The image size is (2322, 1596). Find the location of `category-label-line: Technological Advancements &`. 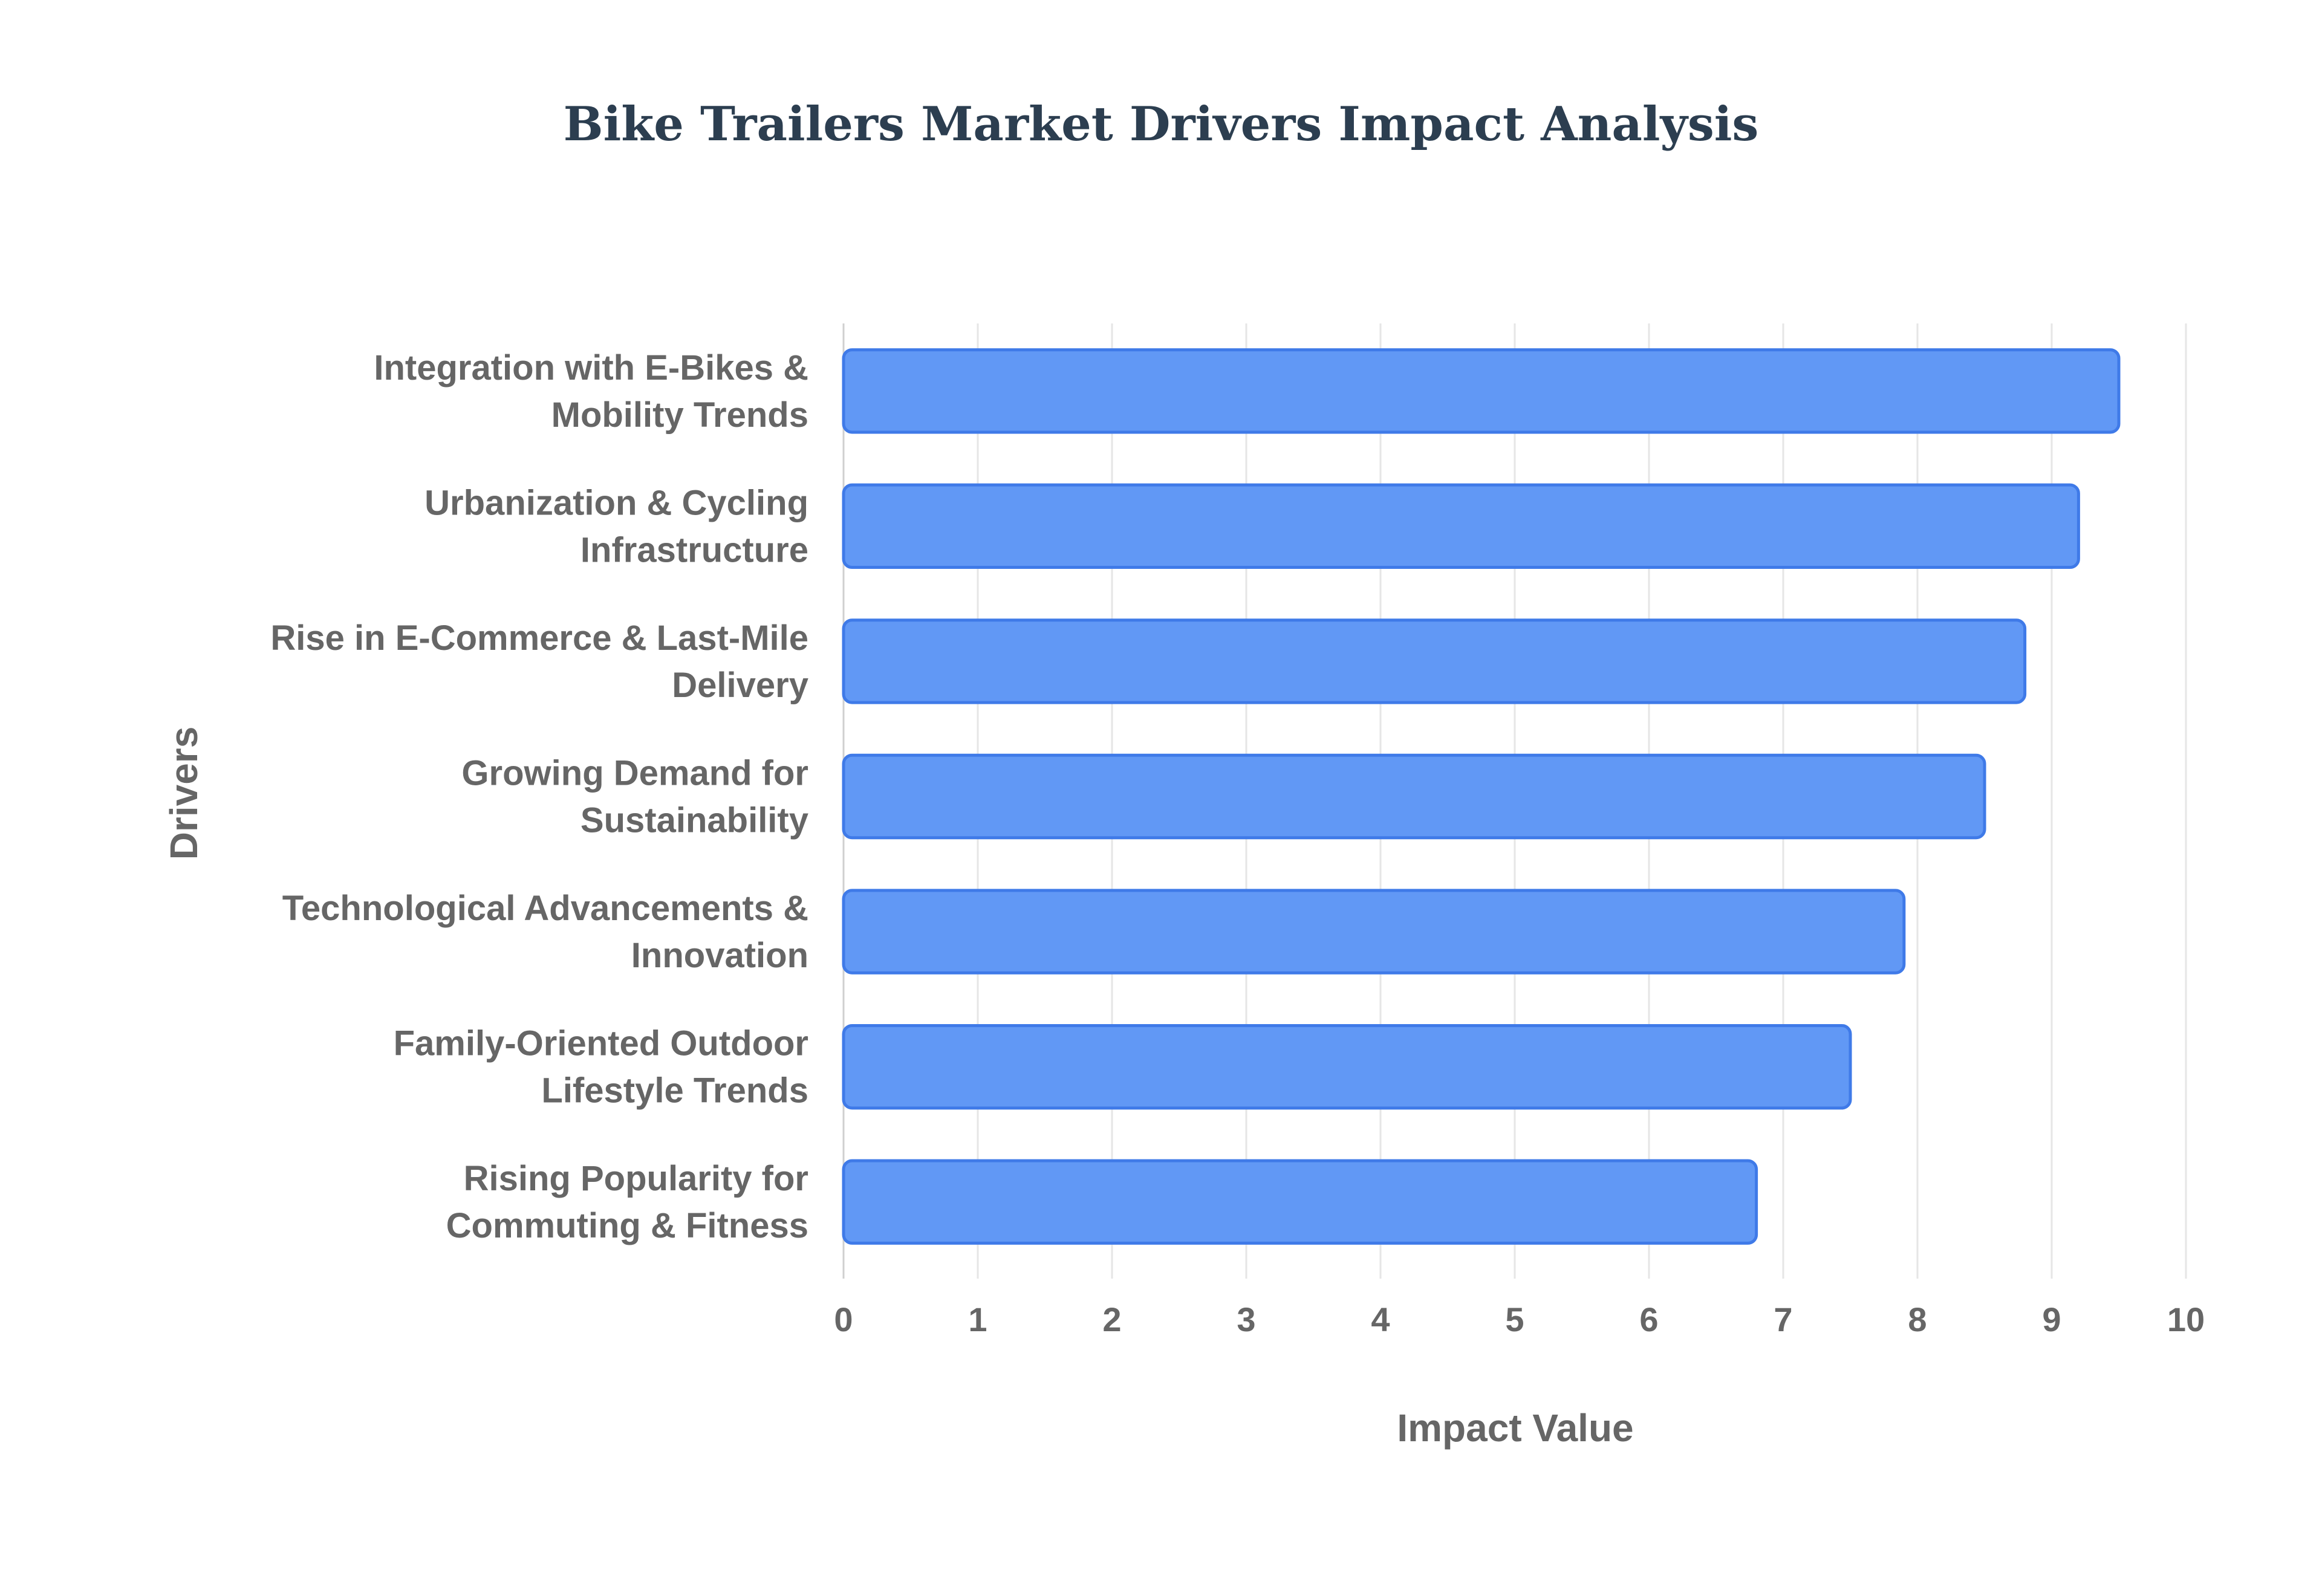

category-label-line: Technological Advancements & is located at coordinates (545, 908).